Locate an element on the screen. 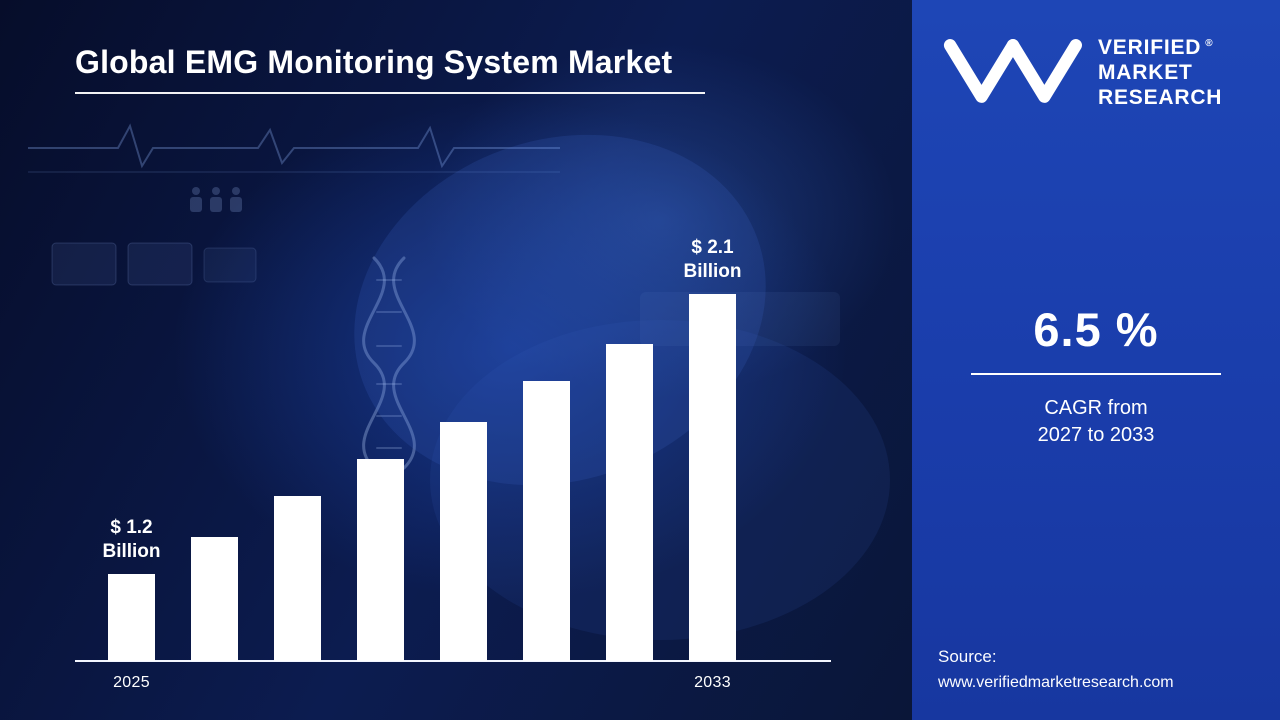 The height and width of the screenshot is (720, 1280). cagr-value: 6.5 % is located at coordinates (1096, 329).